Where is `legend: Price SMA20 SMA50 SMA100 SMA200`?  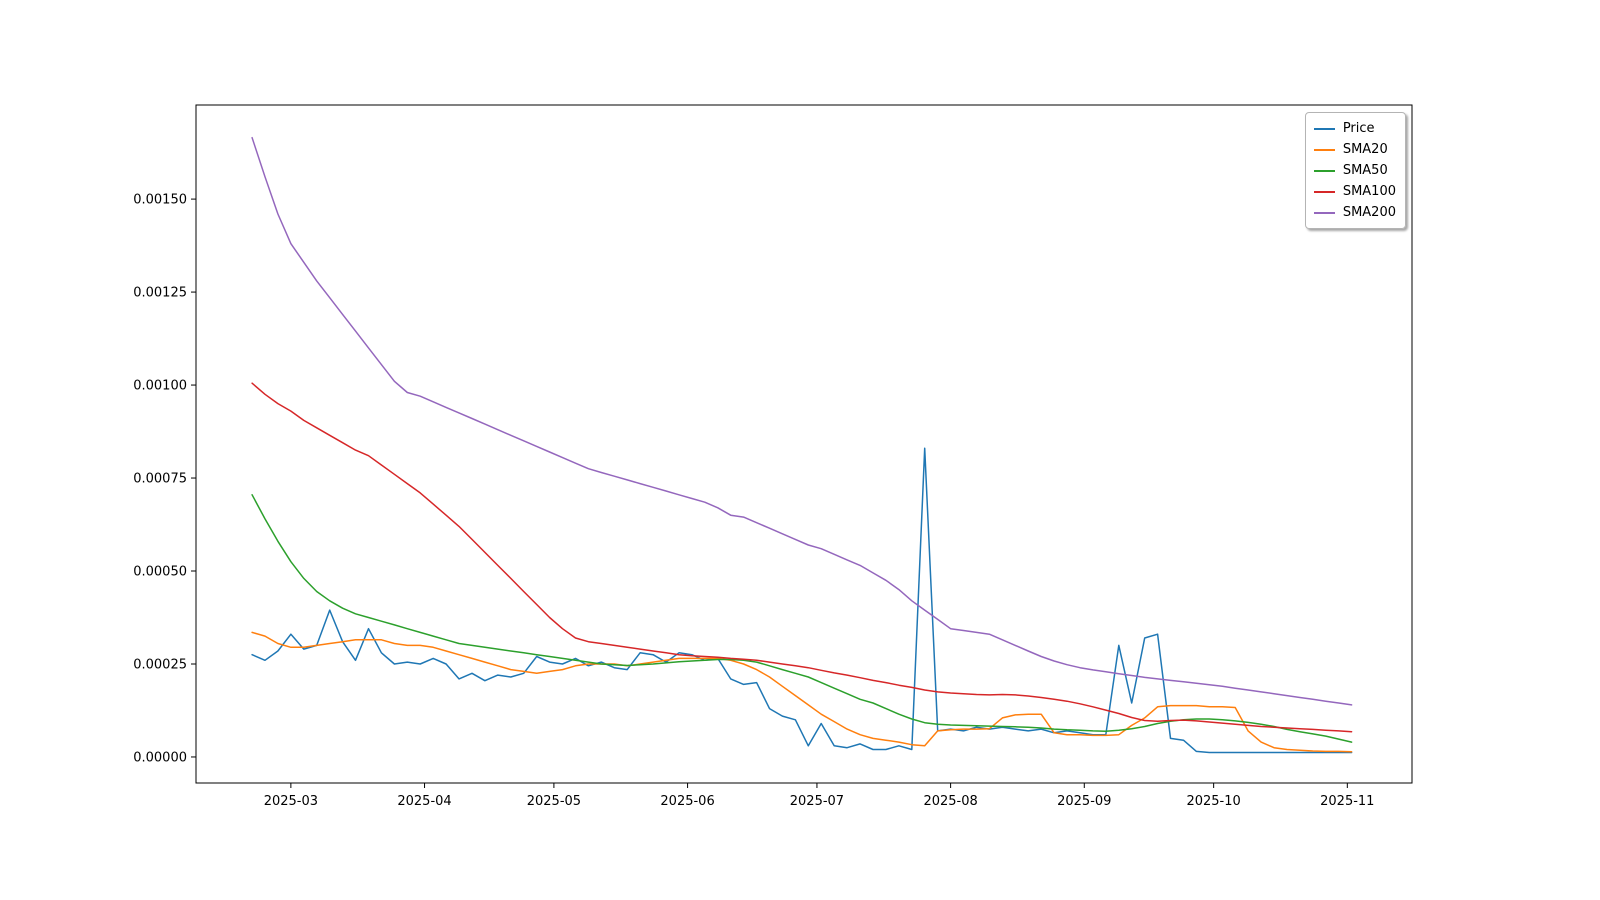 legend: Price SMA20 SMA50 SMA100 SMA200 is located at coordinates (1355, 170).